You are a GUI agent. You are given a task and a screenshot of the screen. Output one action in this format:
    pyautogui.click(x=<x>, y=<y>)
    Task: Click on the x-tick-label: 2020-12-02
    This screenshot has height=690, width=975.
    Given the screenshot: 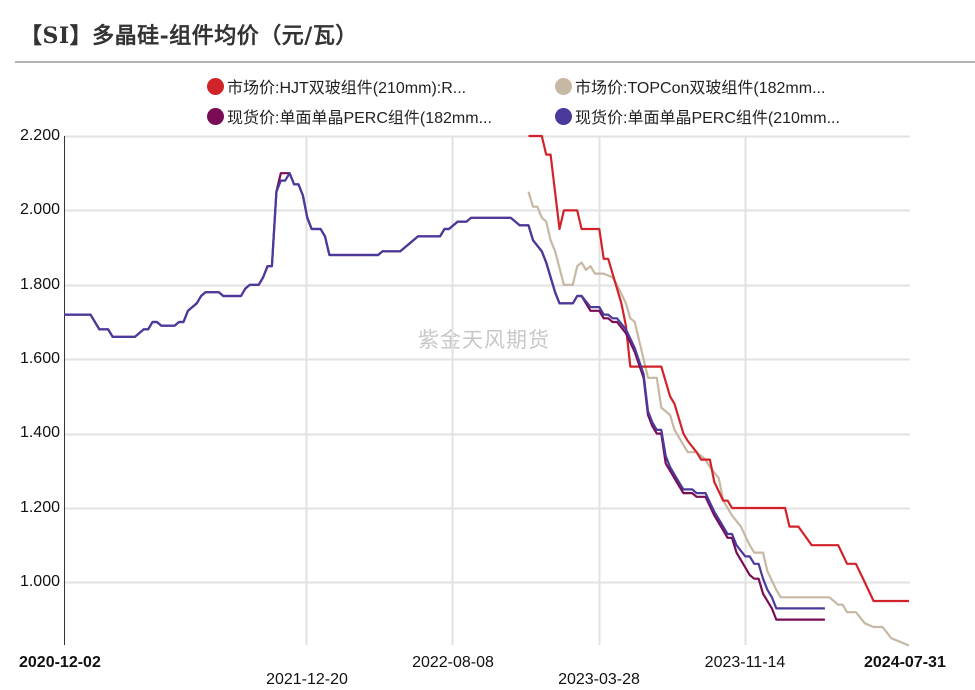 What is the action you would take?
    pyautogui.click(x=60, y=662)
    